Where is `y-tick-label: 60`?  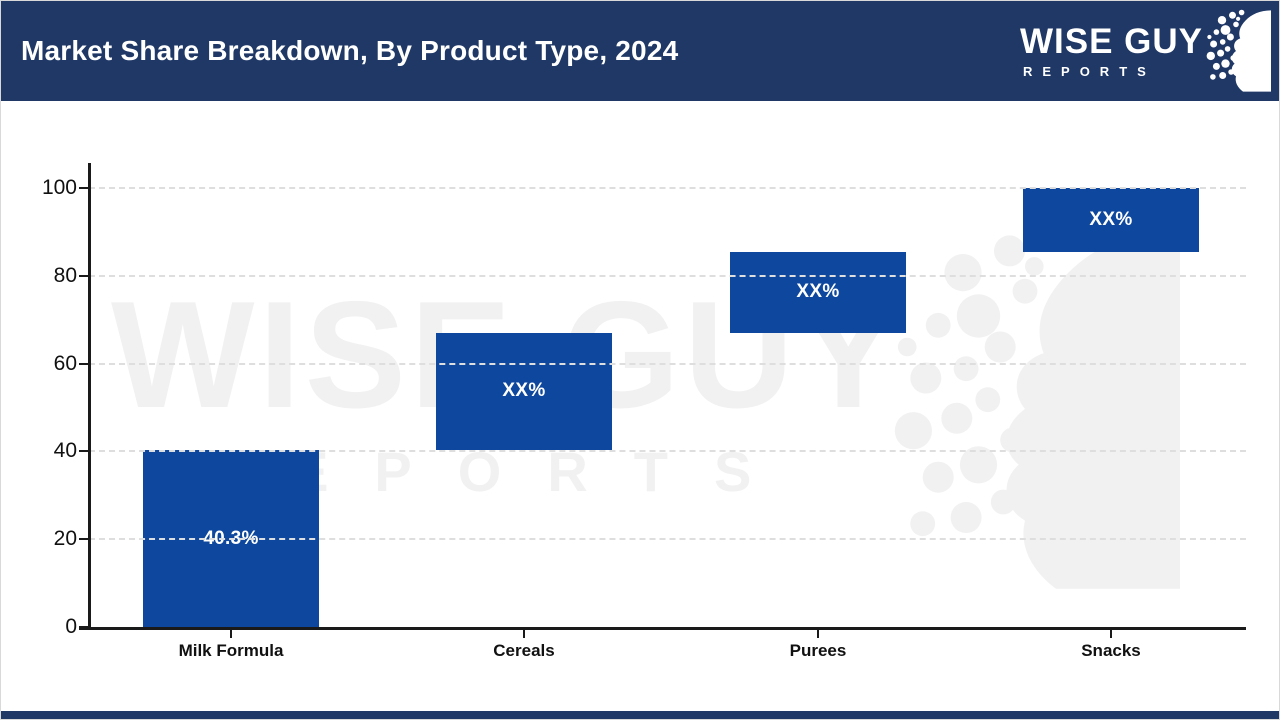 y-tick-label: 60 is located at coordinates (65, 363).